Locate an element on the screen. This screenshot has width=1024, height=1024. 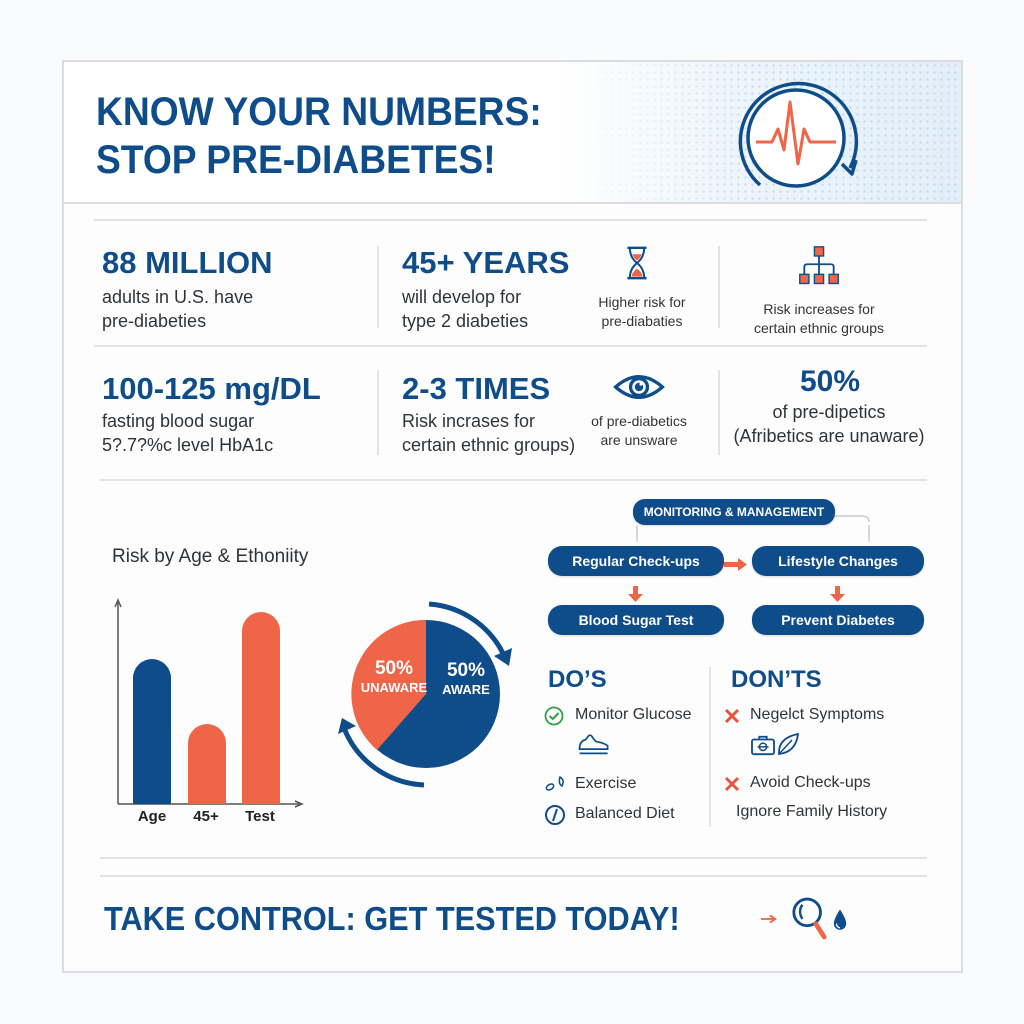
pie-label-unaware: 50% UNAWARE is located at coordinates (394, 676).